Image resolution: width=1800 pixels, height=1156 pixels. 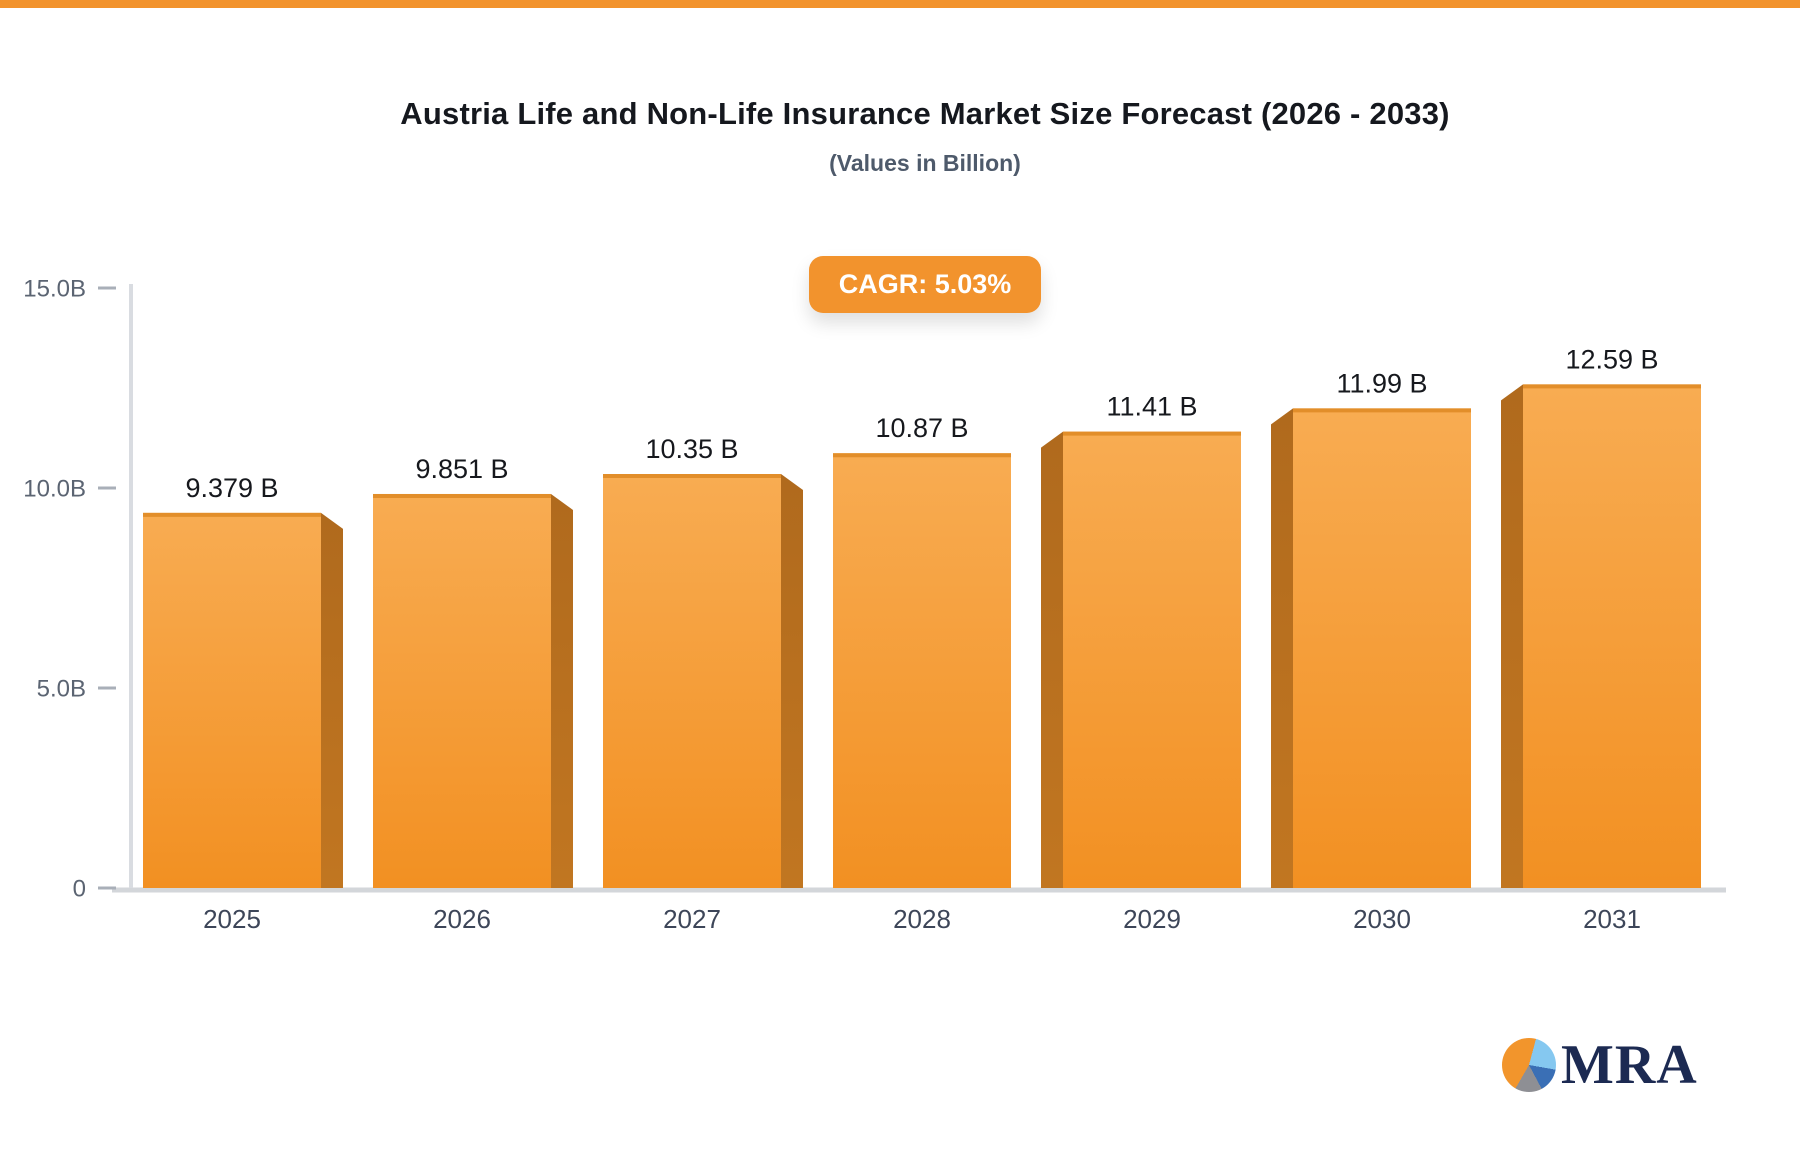 I want to click on brand-logo-text: MRA, so click(x=1629, y=1065).